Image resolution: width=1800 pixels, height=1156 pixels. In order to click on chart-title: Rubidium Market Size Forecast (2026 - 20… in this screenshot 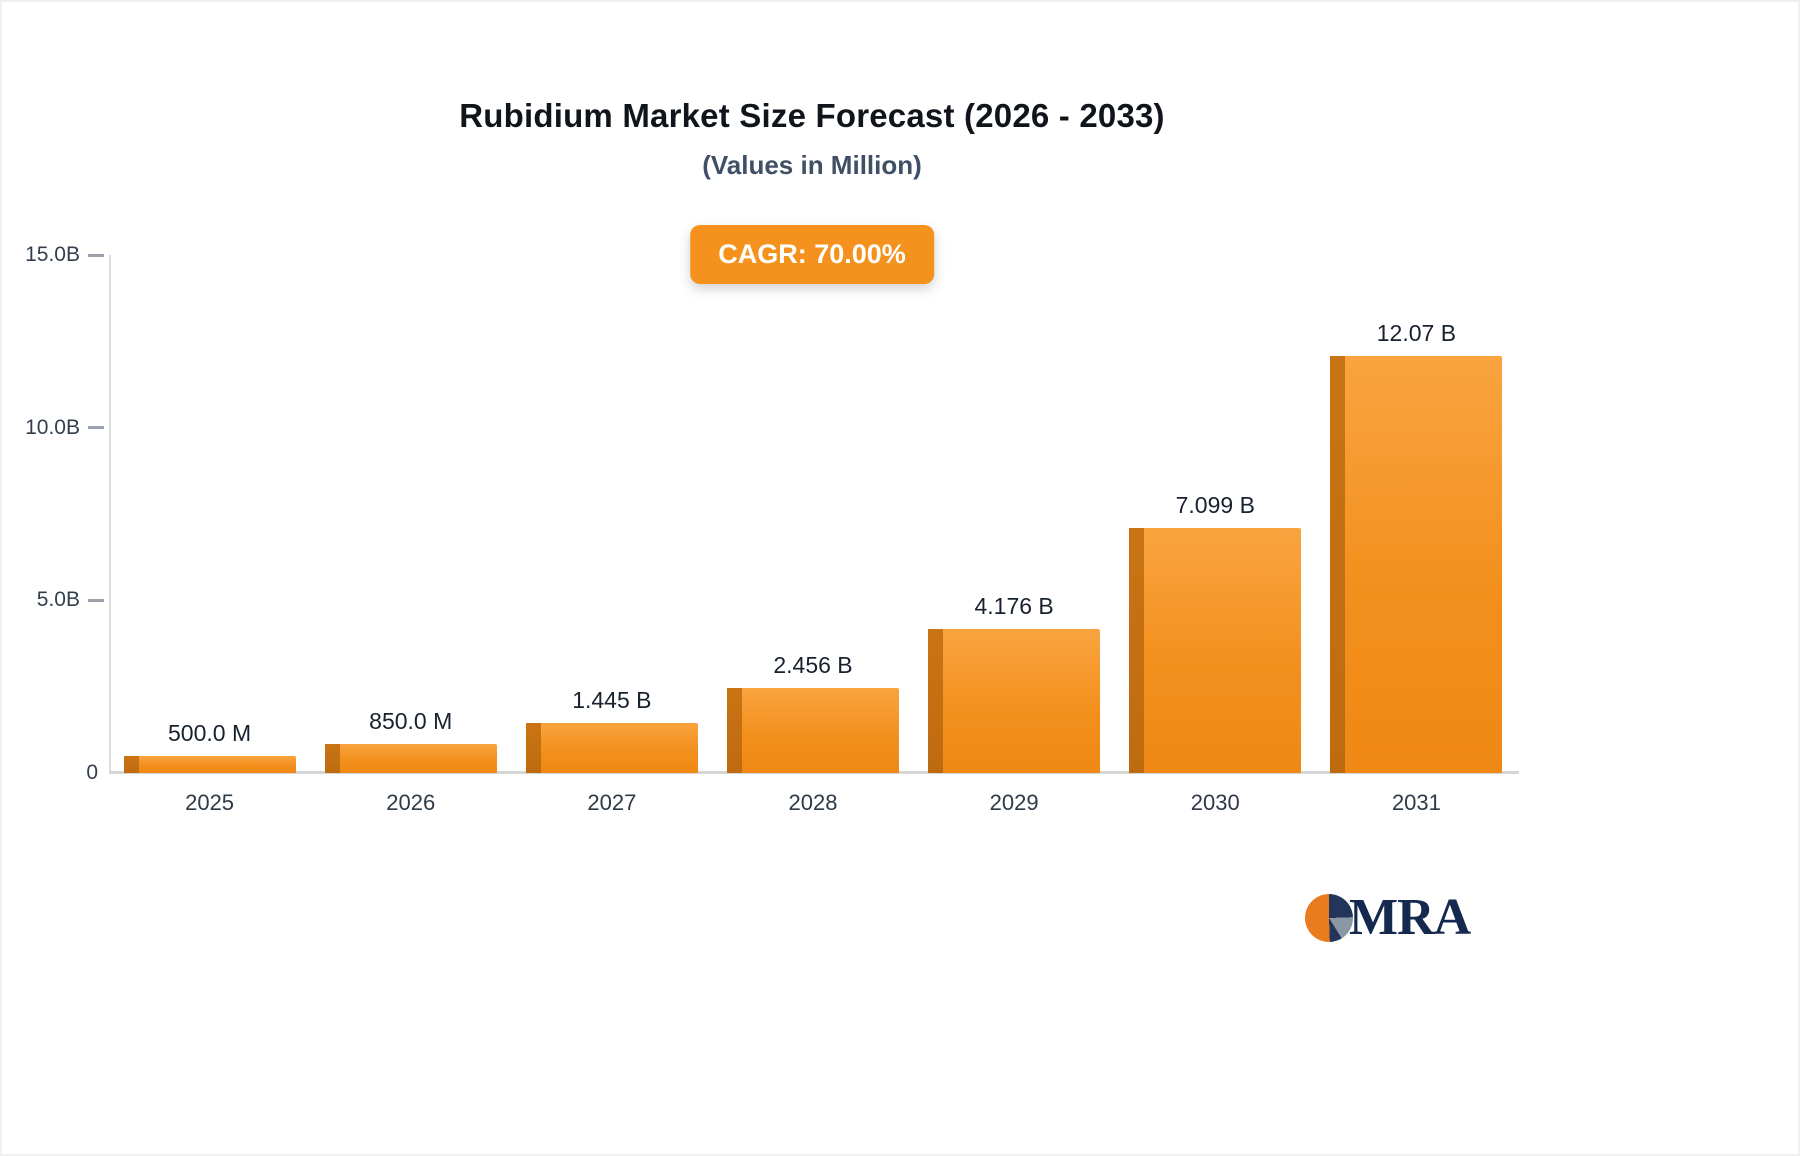, I will do `click(812, 115)`.